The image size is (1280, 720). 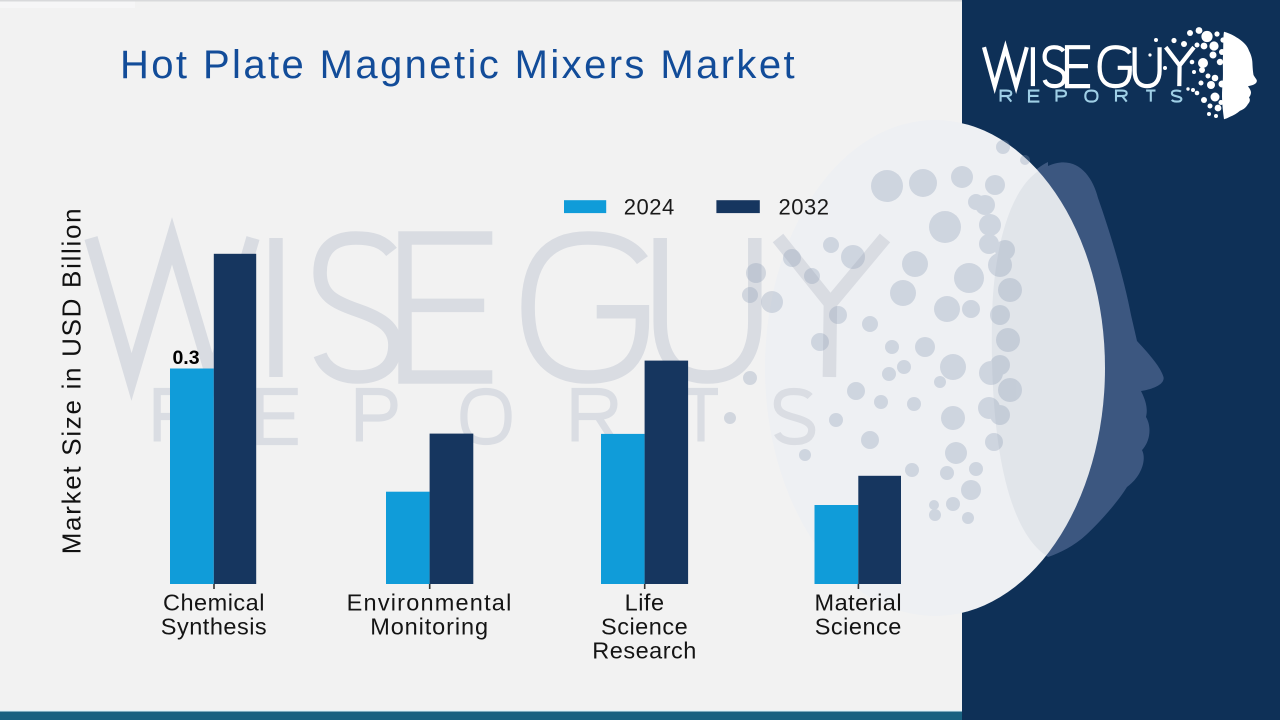 I want to click on svg-text: Life, so click(x=645, y=603).